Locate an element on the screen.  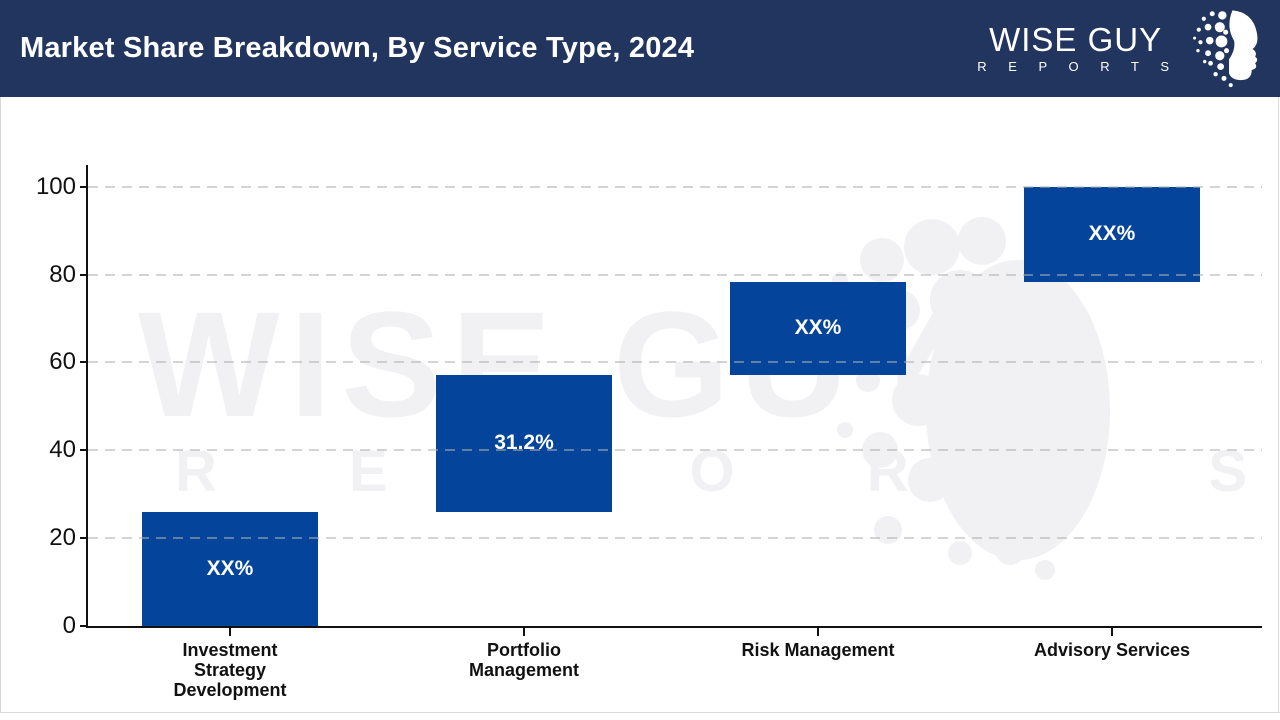
x-category-line: Management is located at coordinates (524, 670).